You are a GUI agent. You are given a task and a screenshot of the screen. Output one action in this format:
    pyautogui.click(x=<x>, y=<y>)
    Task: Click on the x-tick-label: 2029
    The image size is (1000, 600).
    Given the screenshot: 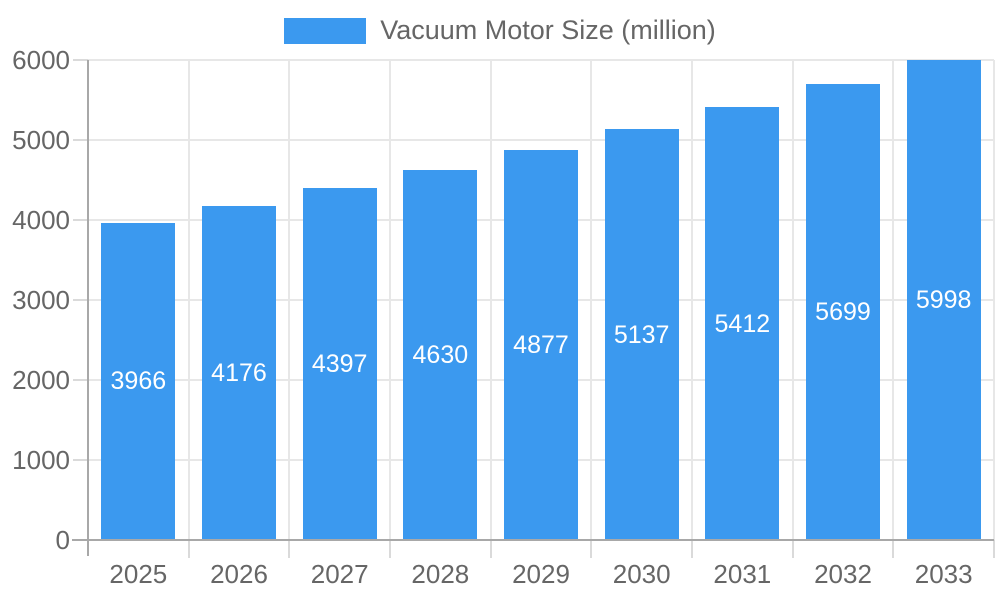 What is the action you would take?
    pyautogui.click(x=541, y=574)
    